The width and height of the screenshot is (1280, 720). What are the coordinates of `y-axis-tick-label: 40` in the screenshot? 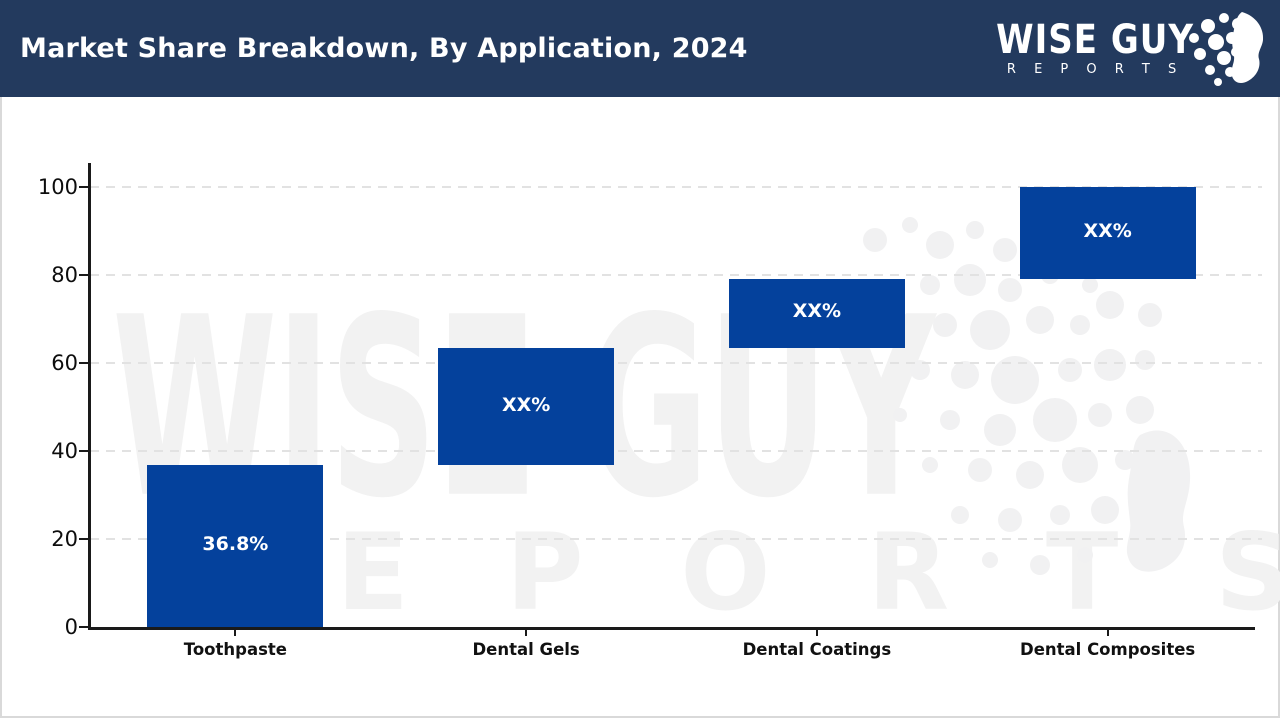 It's located at (64, 451).